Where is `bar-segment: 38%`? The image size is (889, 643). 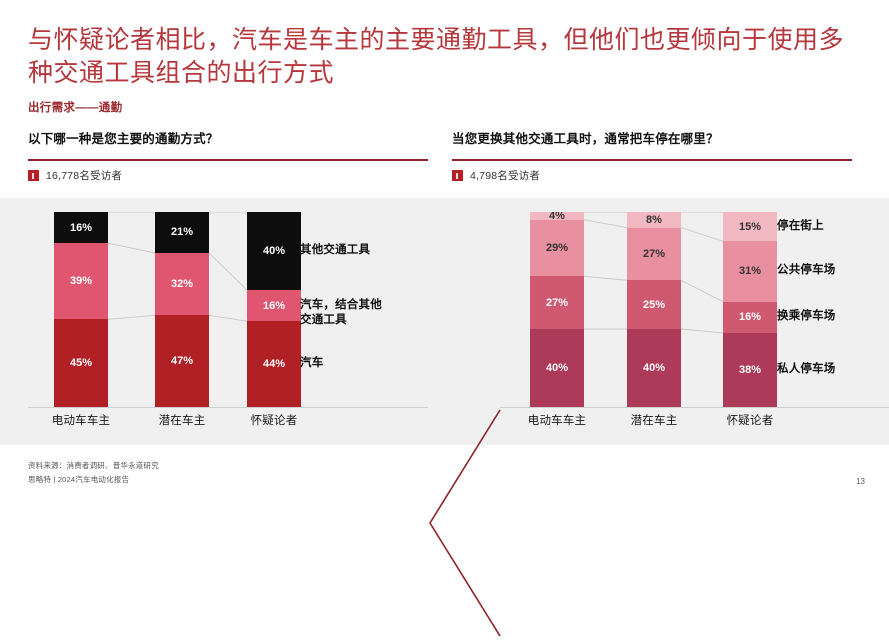 bar-segment: 38% is located at coordinates (750, 369).